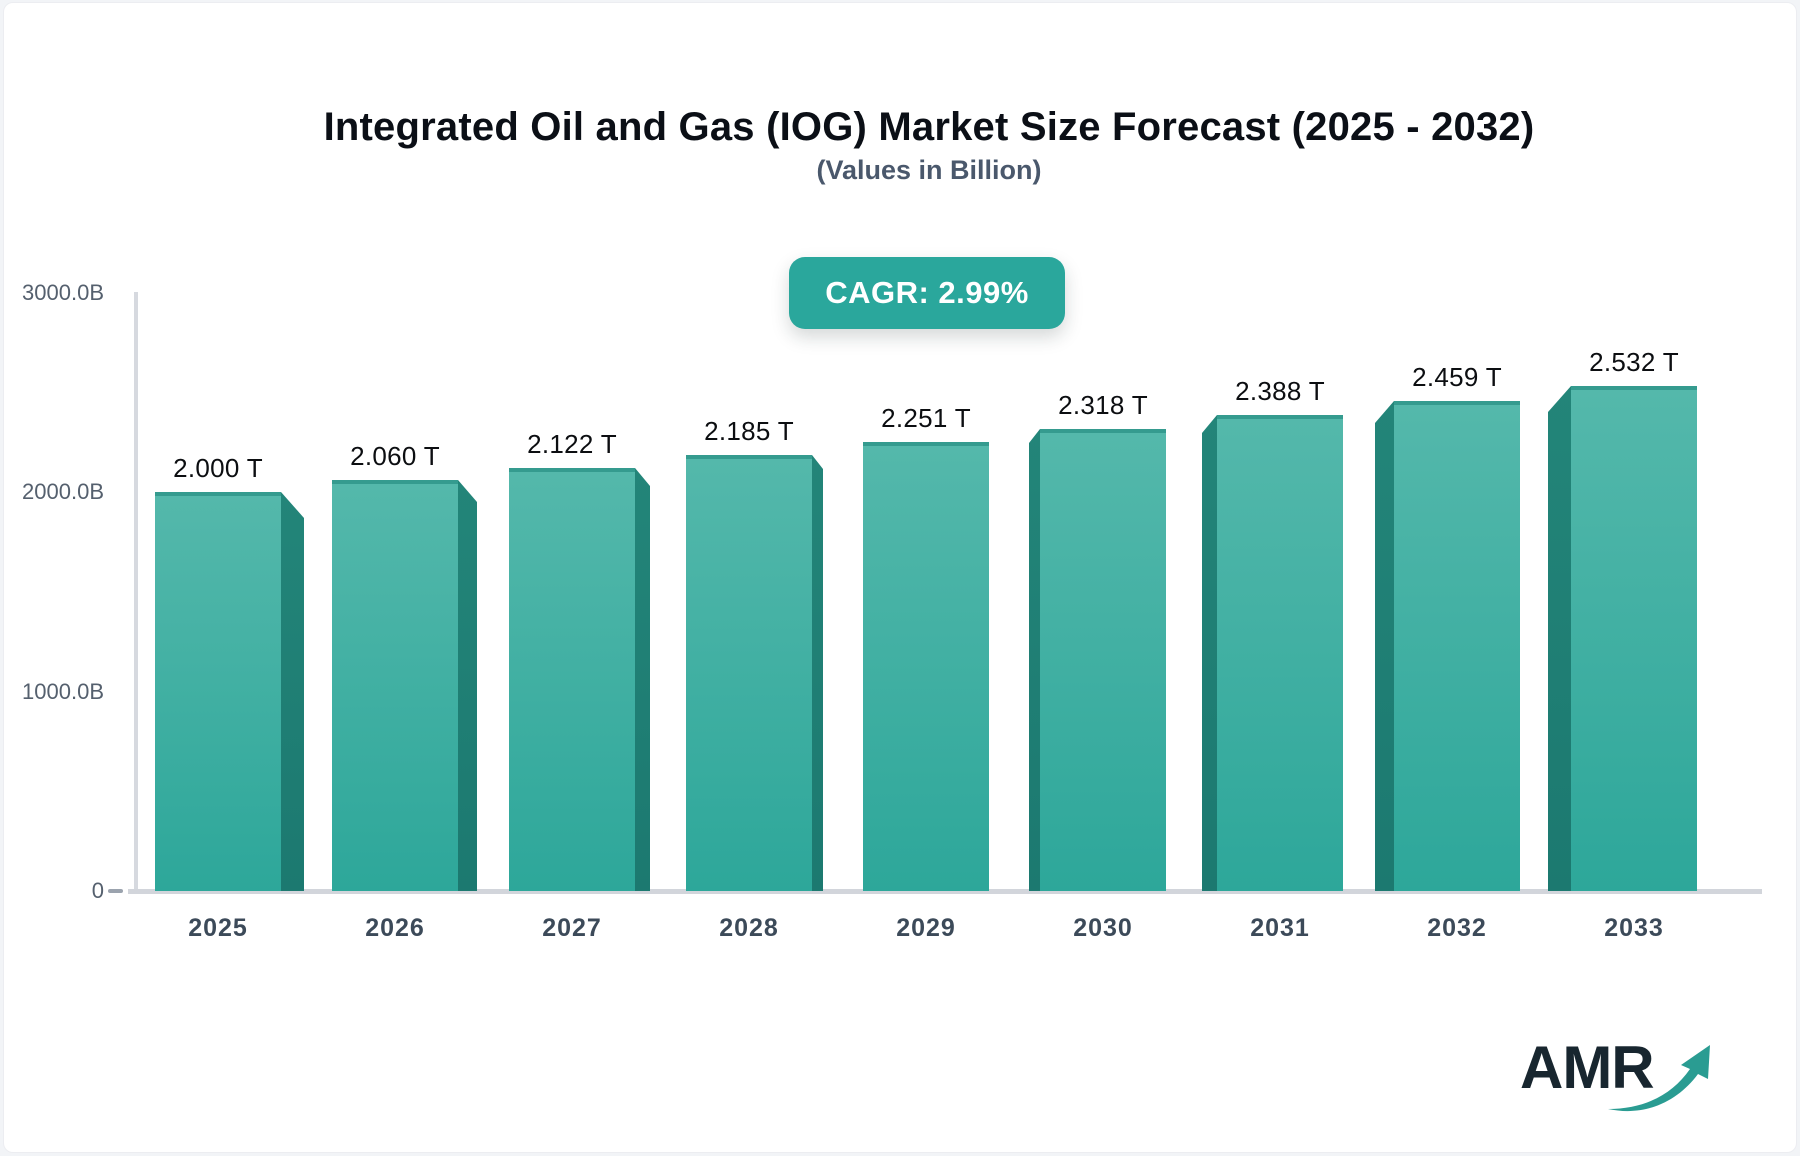 The height and width of the screenshot is (1156, 1800). Describe the element at coordinates (572, 928) in the screenshot. I see `x-axis-label-2027: 2027` at that location.